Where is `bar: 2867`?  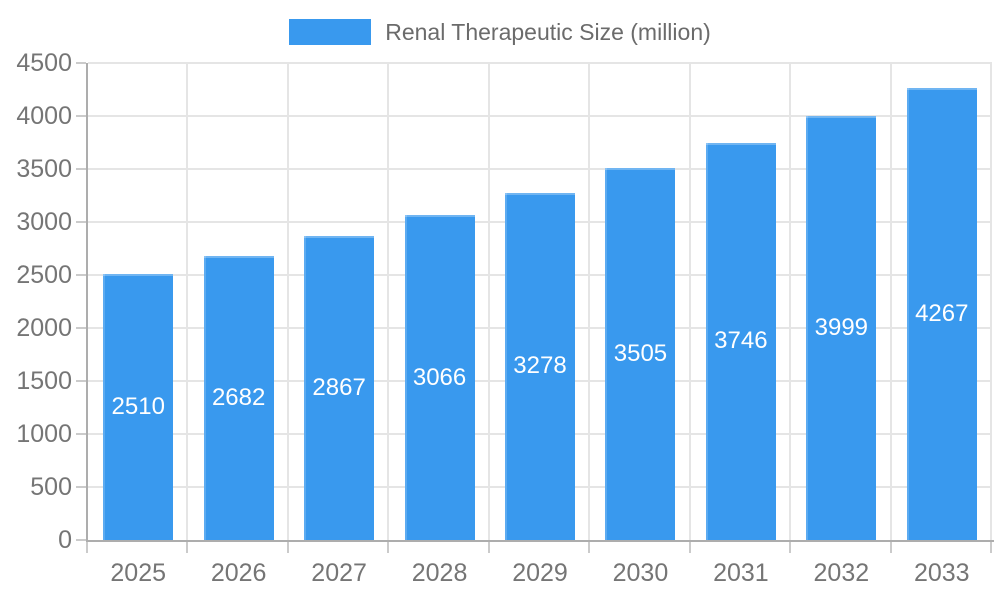 bar: 2867 is located at coordinates (339, 388).